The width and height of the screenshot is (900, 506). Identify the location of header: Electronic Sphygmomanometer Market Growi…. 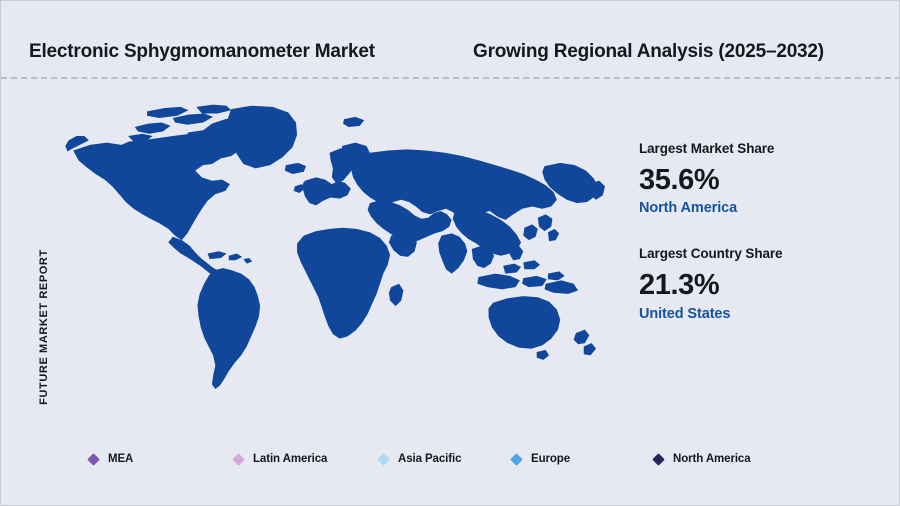
(450, 39).